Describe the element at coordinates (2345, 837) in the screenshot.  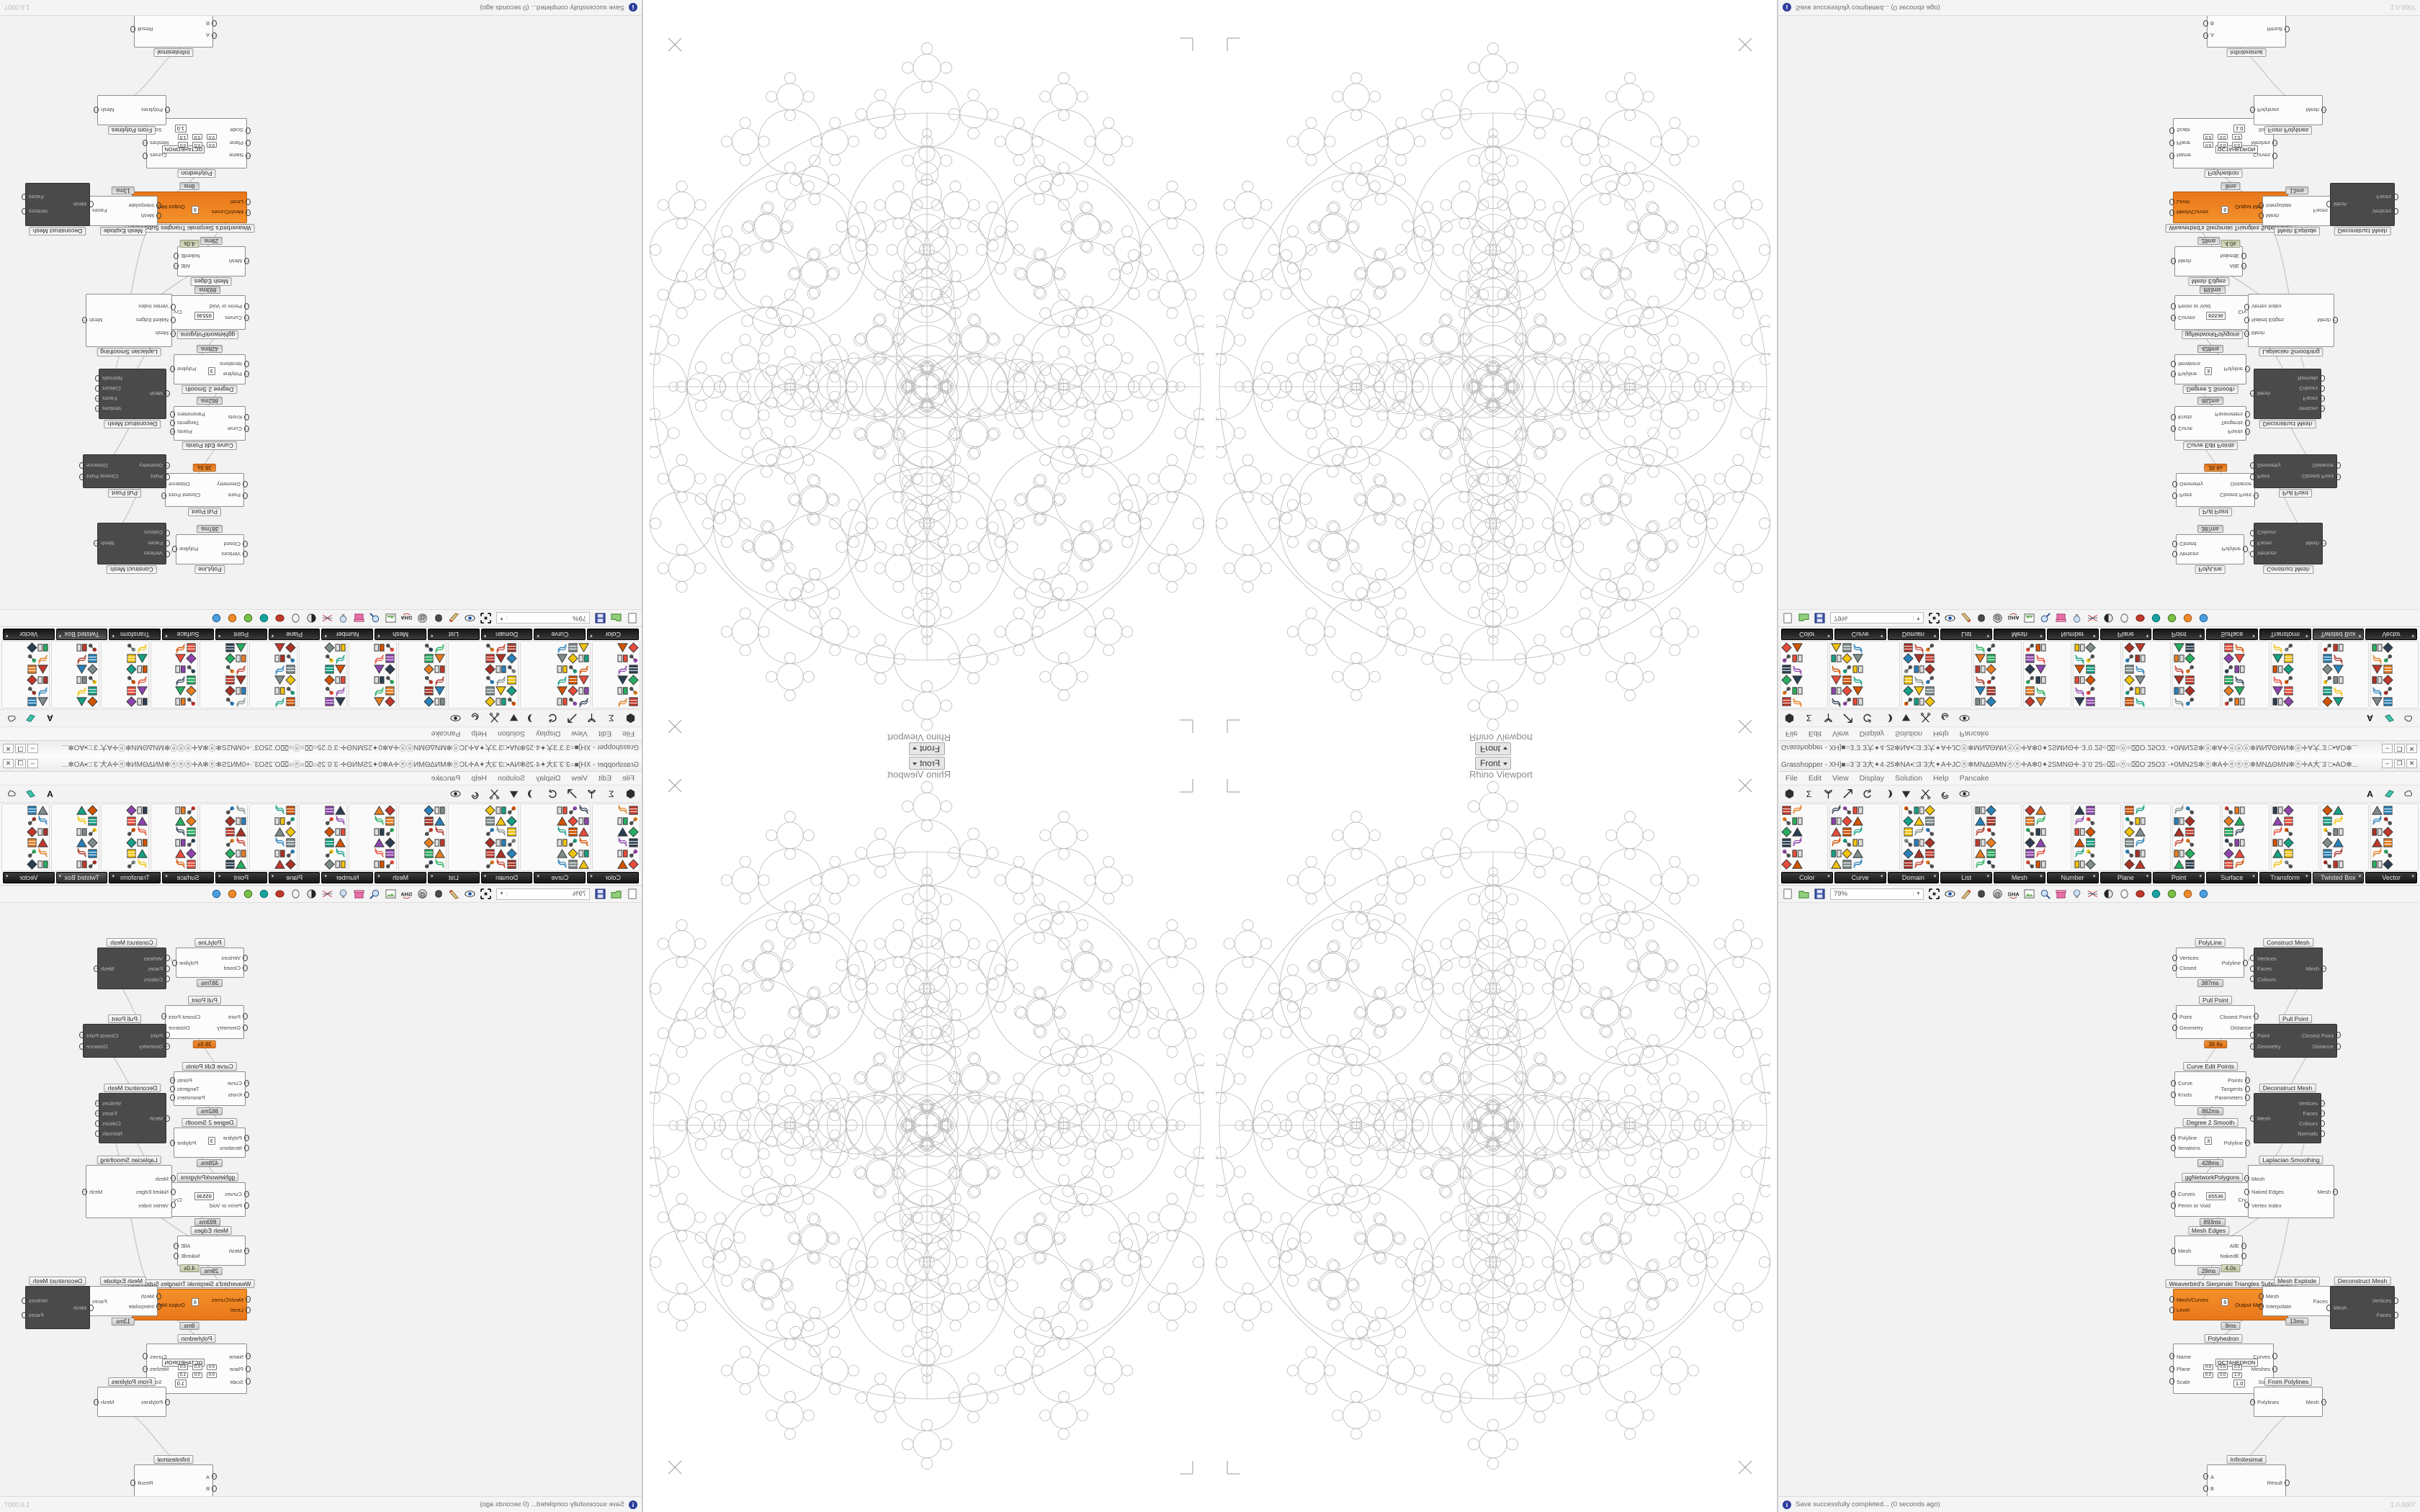
I see `ribbon-group-twisted-box` at that location.